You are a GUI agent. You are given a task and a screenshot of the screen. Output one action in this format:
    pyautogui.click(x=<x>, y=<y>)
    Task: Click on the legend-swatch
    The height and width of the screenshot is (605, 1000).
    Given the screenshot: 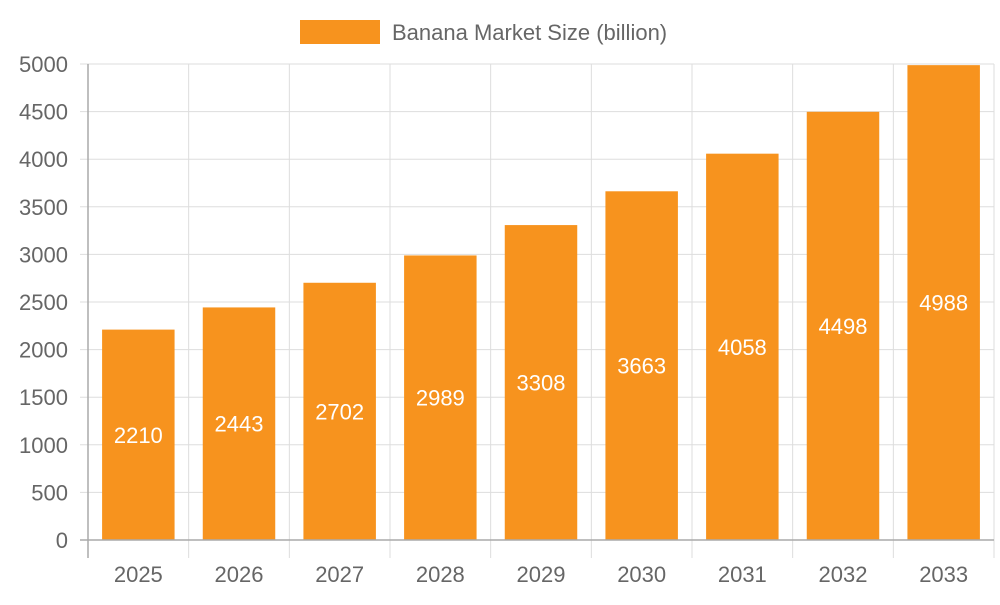 What is the action you would take?
    pyautogui.click(x=340, y=32)
    